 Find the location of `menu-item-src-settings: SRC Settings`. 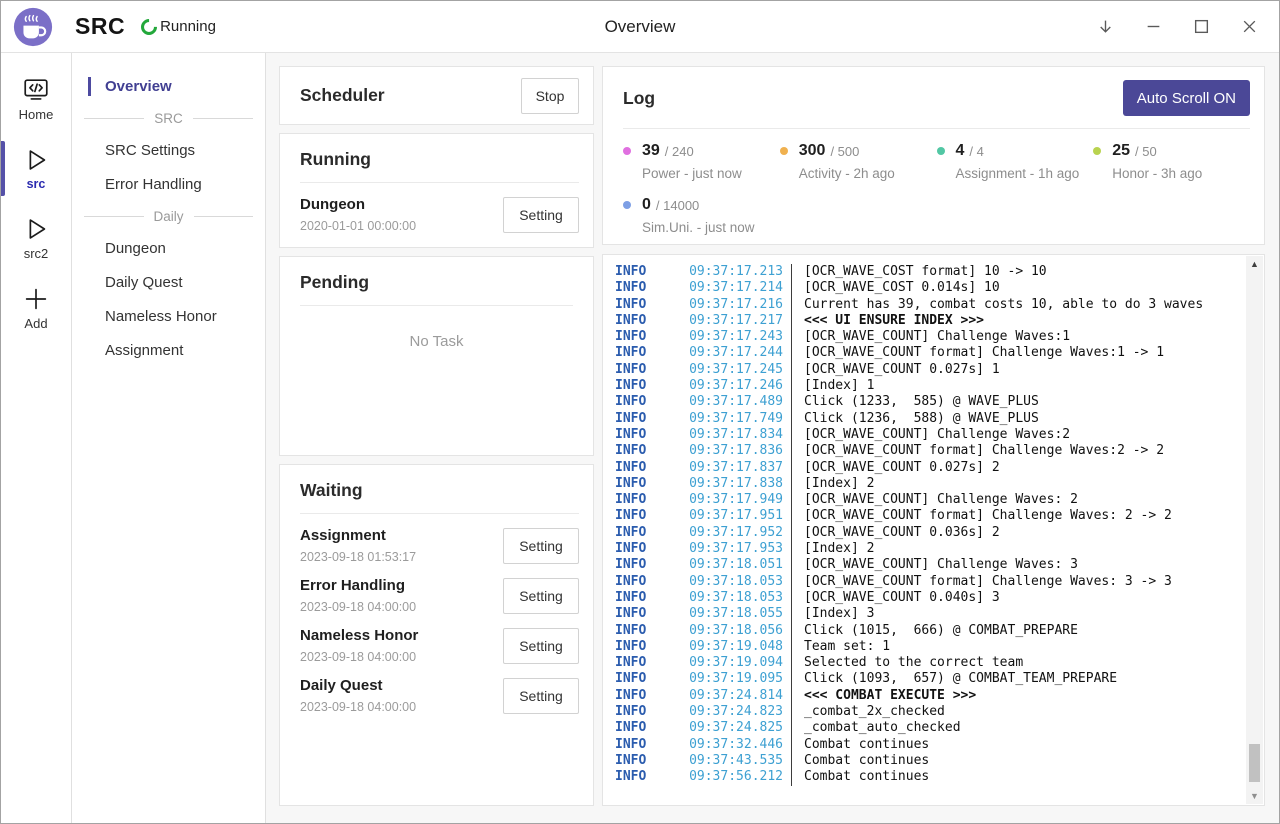

menu-item-src-settings: SRC Settings is located at coordinates (150, 150).